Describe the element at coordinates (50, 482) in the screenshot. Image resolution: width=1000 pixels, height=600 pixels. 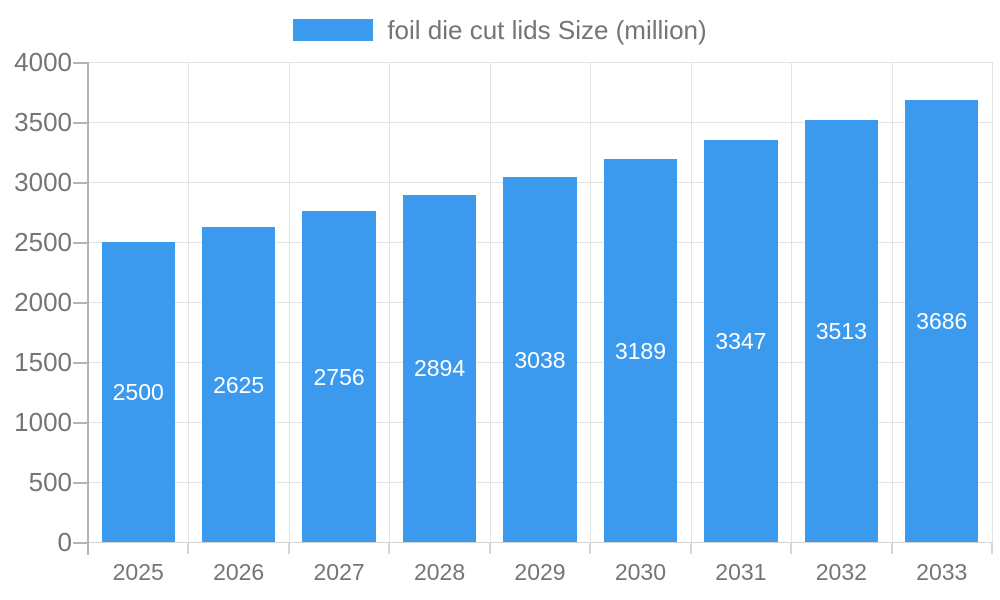
I see `y-axis-label: 500` at that location.